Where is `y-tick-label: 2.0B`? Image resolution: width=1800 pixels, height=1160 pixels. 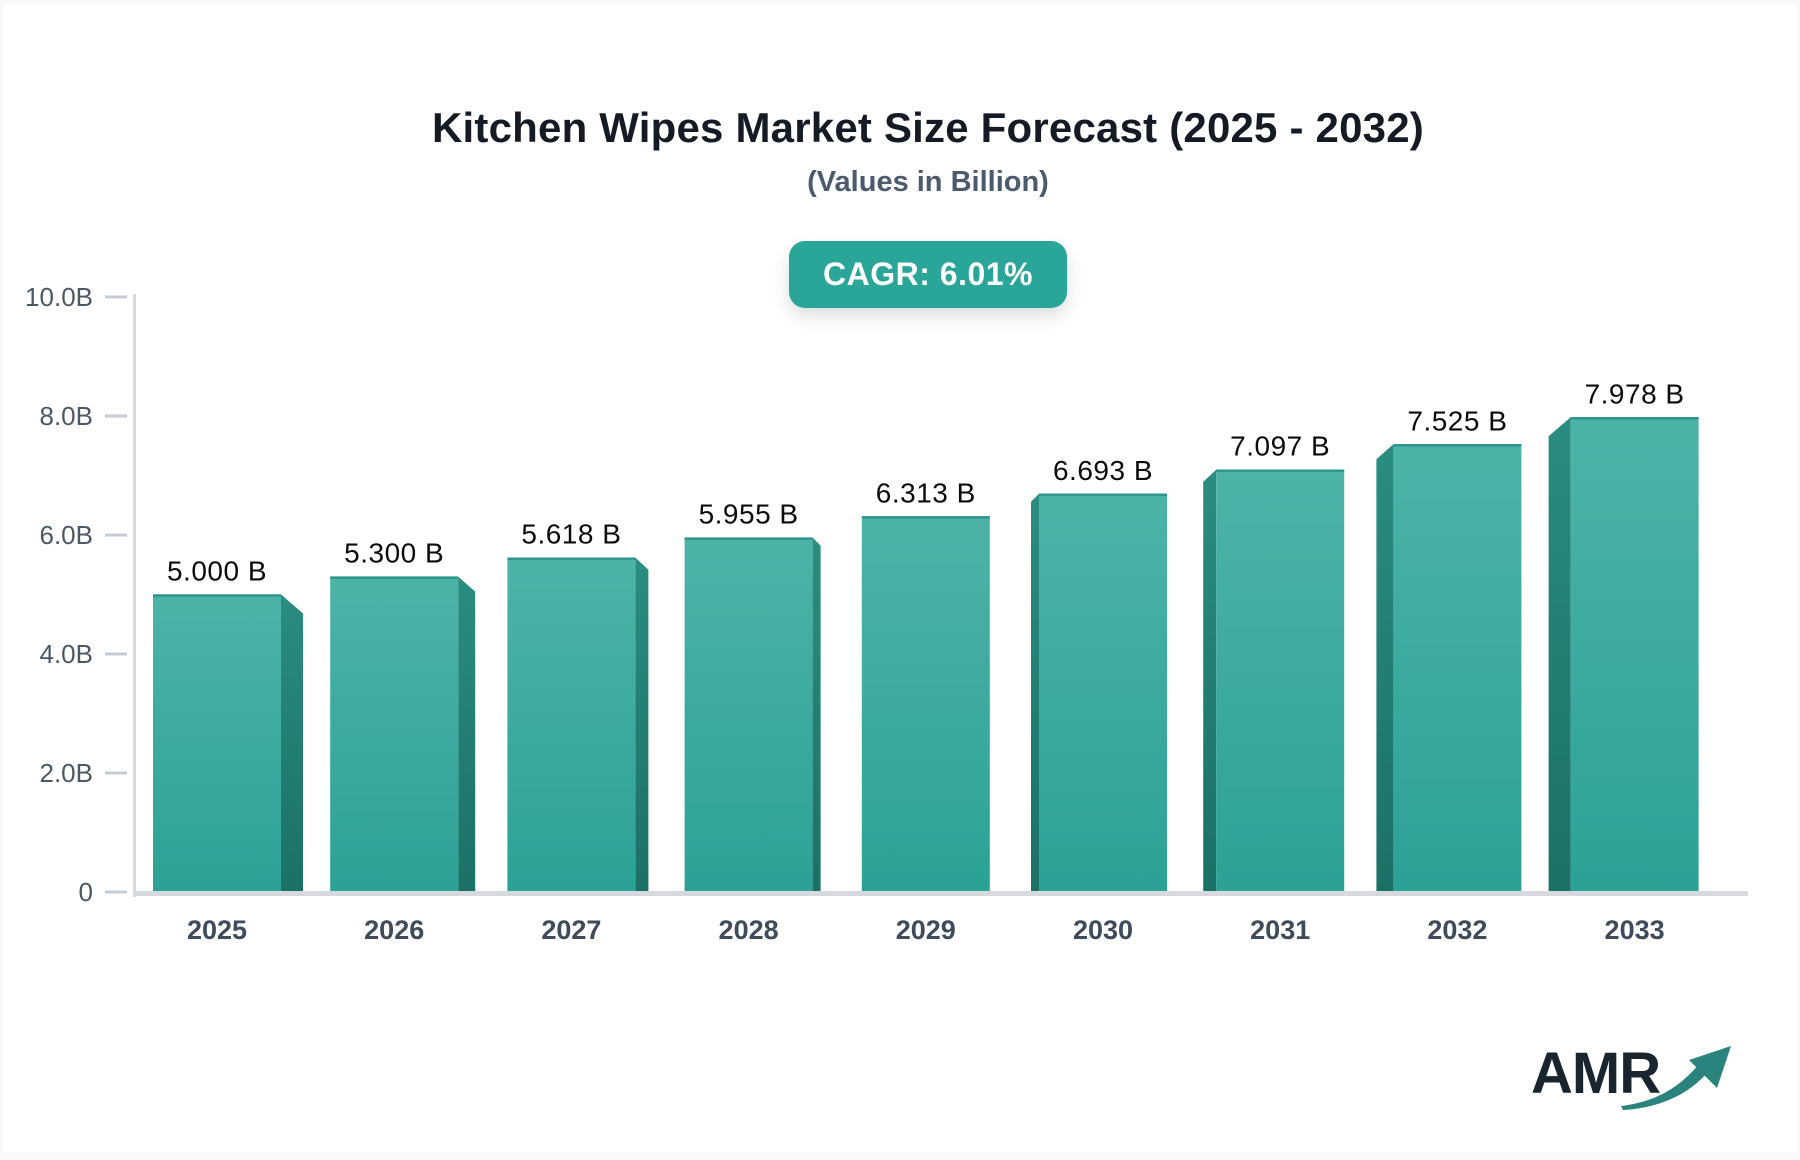
y-tick-label: 2.0B is located at coordinates (67, 773).